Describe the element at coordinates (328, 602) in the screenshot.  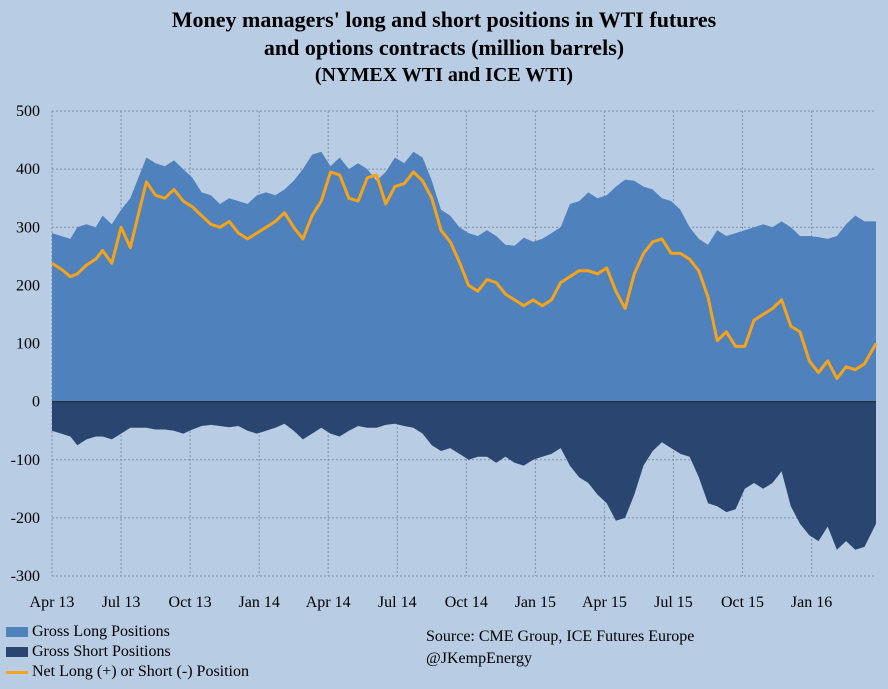
I see `x-tick-label: Apr 14` at that location.